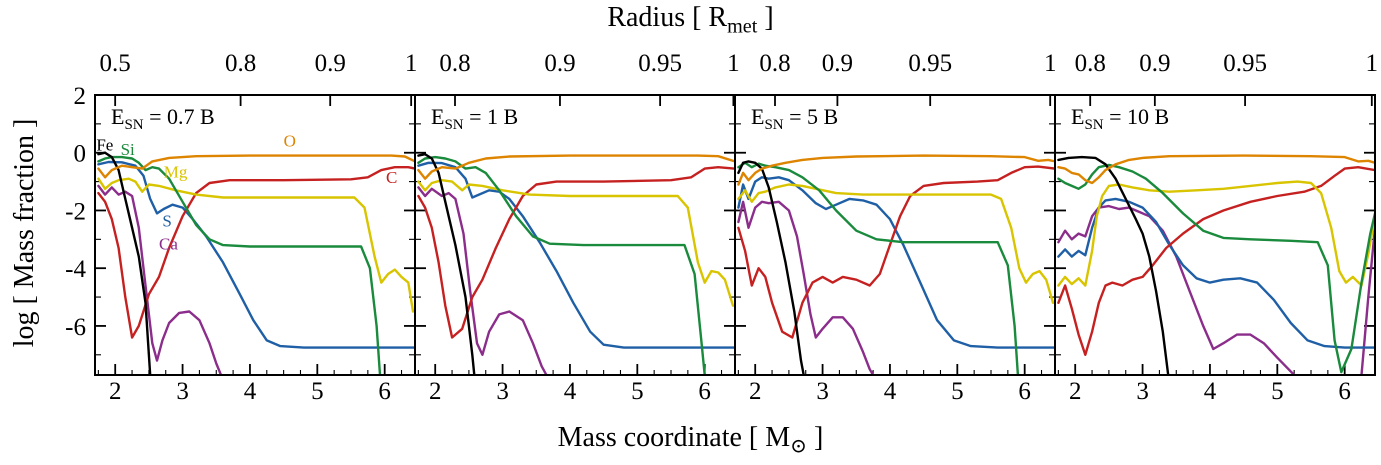 This screenshot has width=1381, height=465. I want to click on x-axis-label: Mass coordinate [ M⊙ ], so click(690, 440).